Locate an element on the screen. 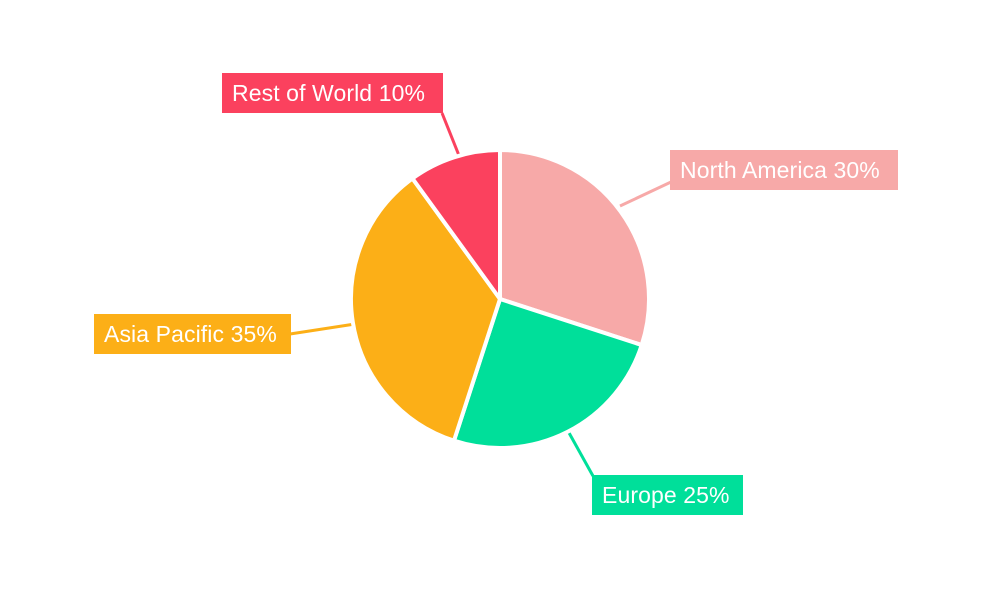 This screenshot has height=600, width=1000. leader-line-north-america is located at coordinates (645, 194).